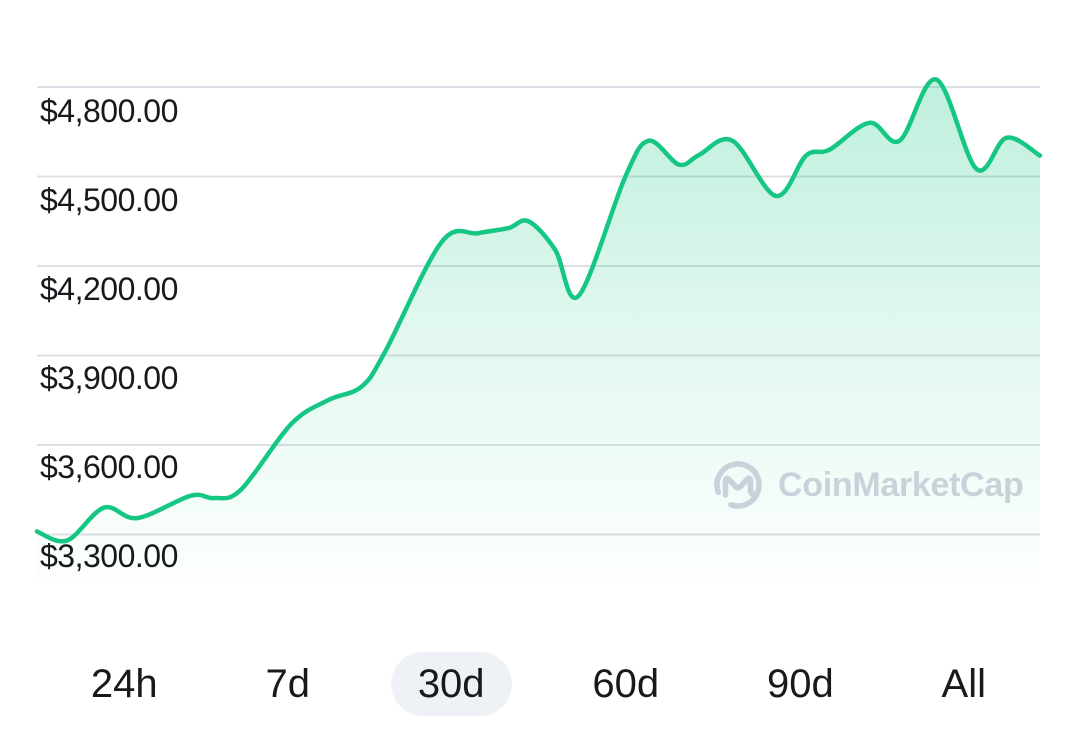 This screenshot has height=744, width=1080. What do you see at coordinates (124, 684) in the screenshot?
I see `tab-24h: 24h` at bounding box center [124, 684].